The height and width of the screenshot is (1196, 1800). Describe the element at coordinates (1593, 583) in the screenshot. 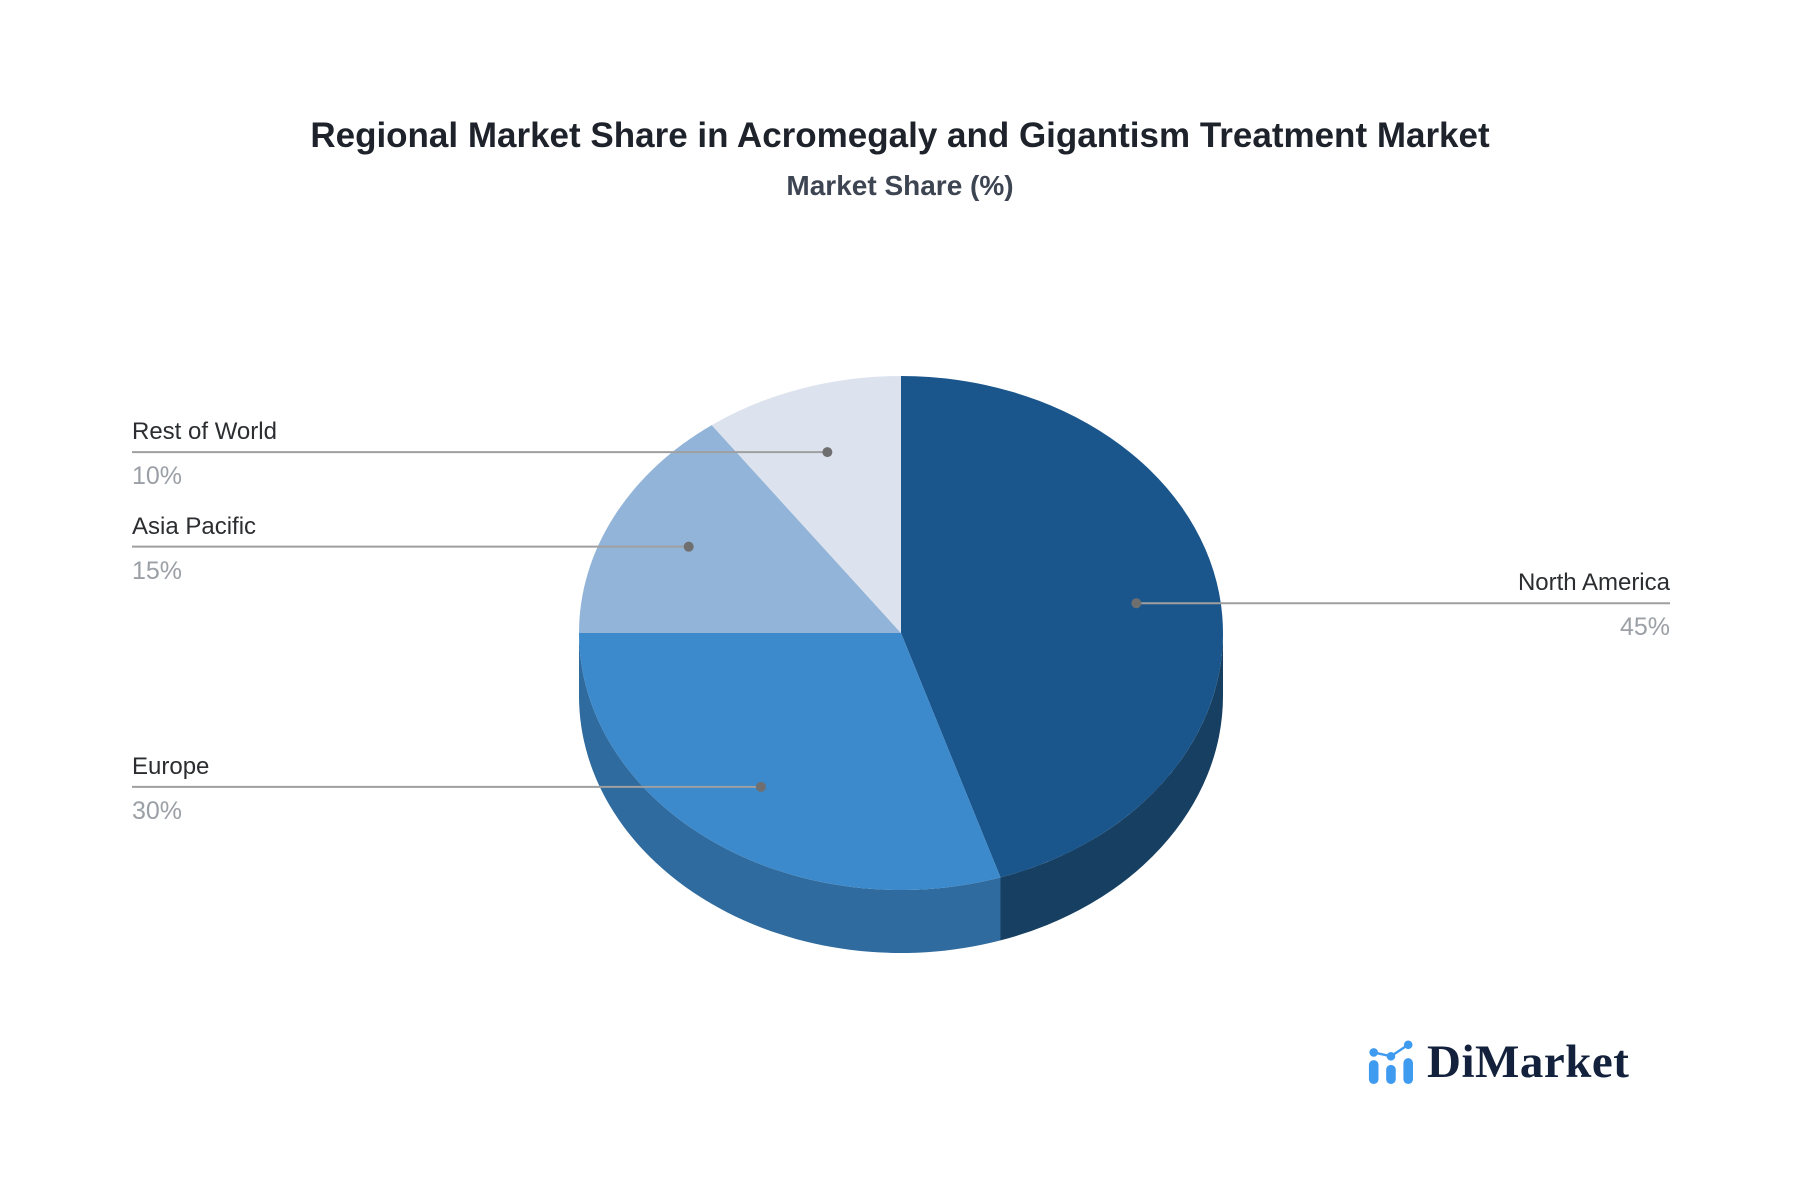

I see `slice-label-name: North America` at that location.